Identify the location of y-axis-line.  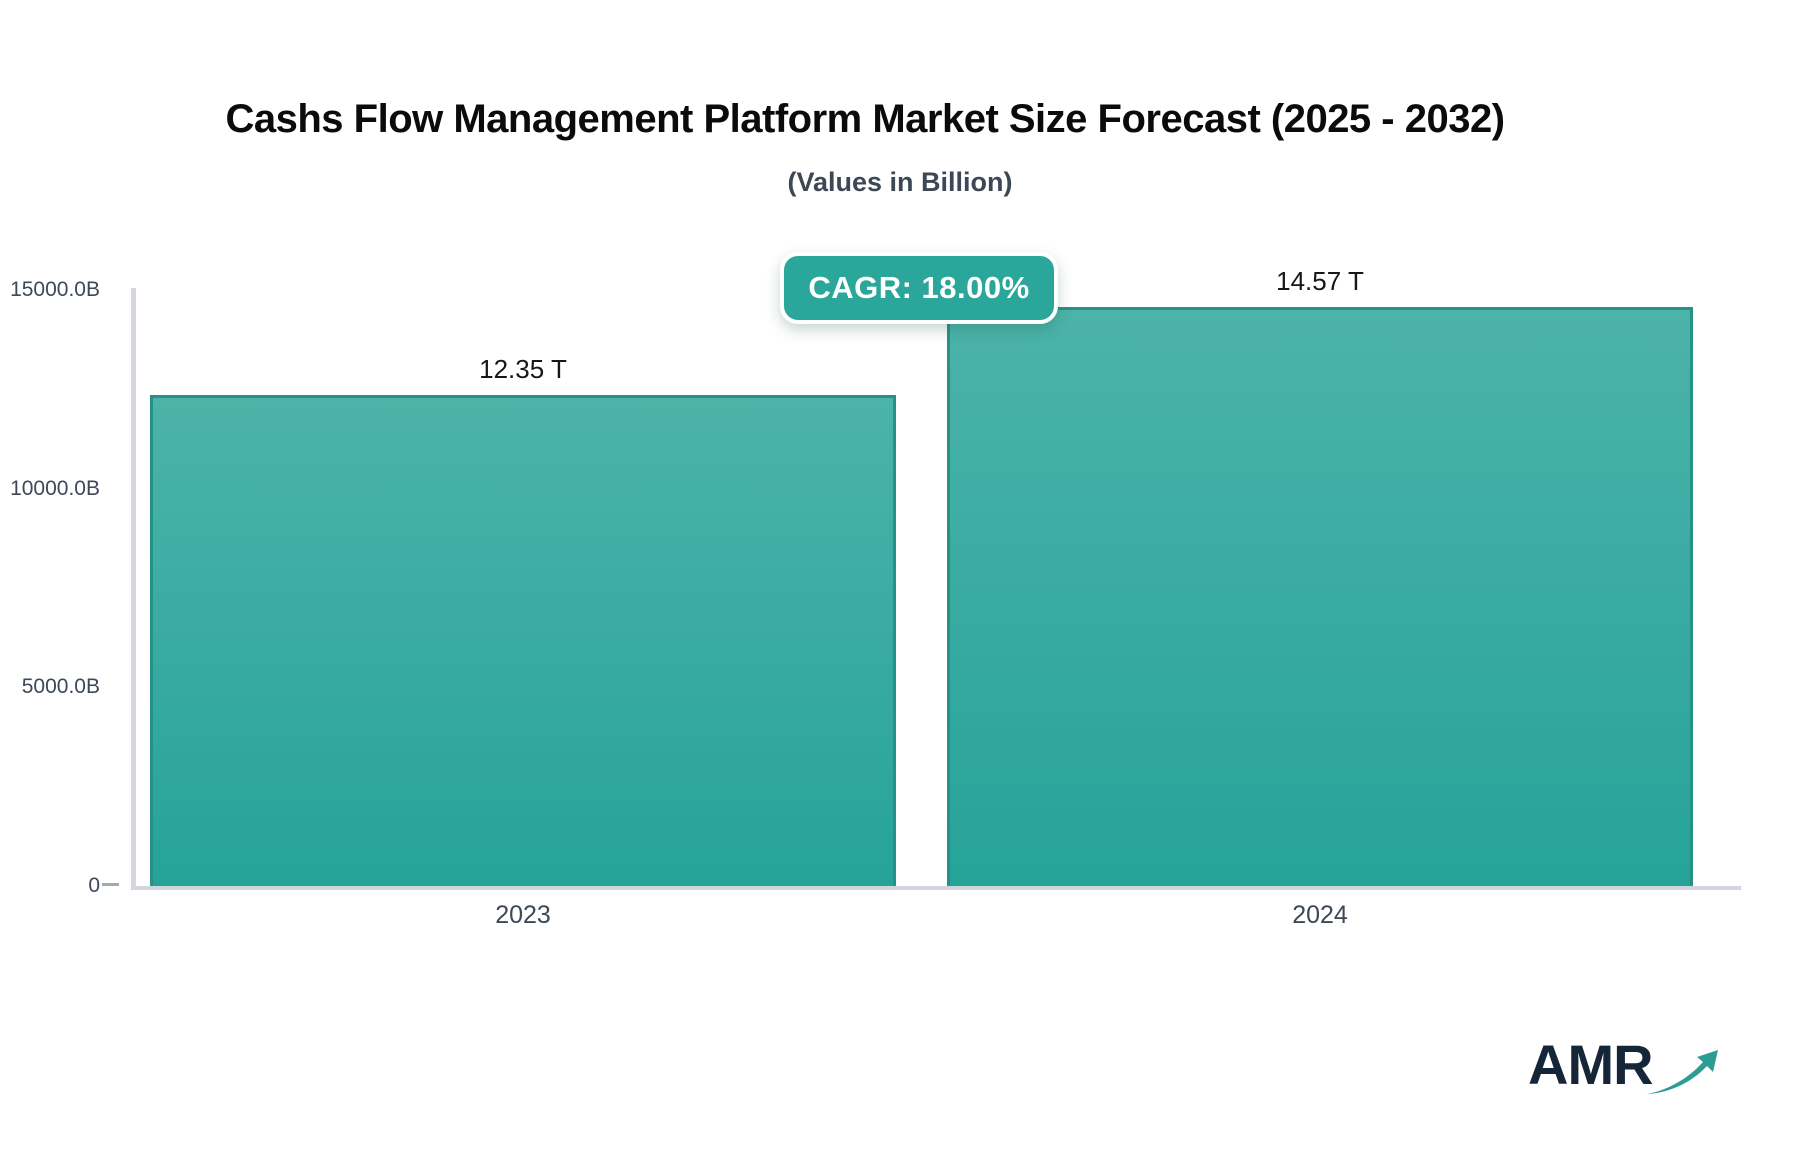
(133, 589).